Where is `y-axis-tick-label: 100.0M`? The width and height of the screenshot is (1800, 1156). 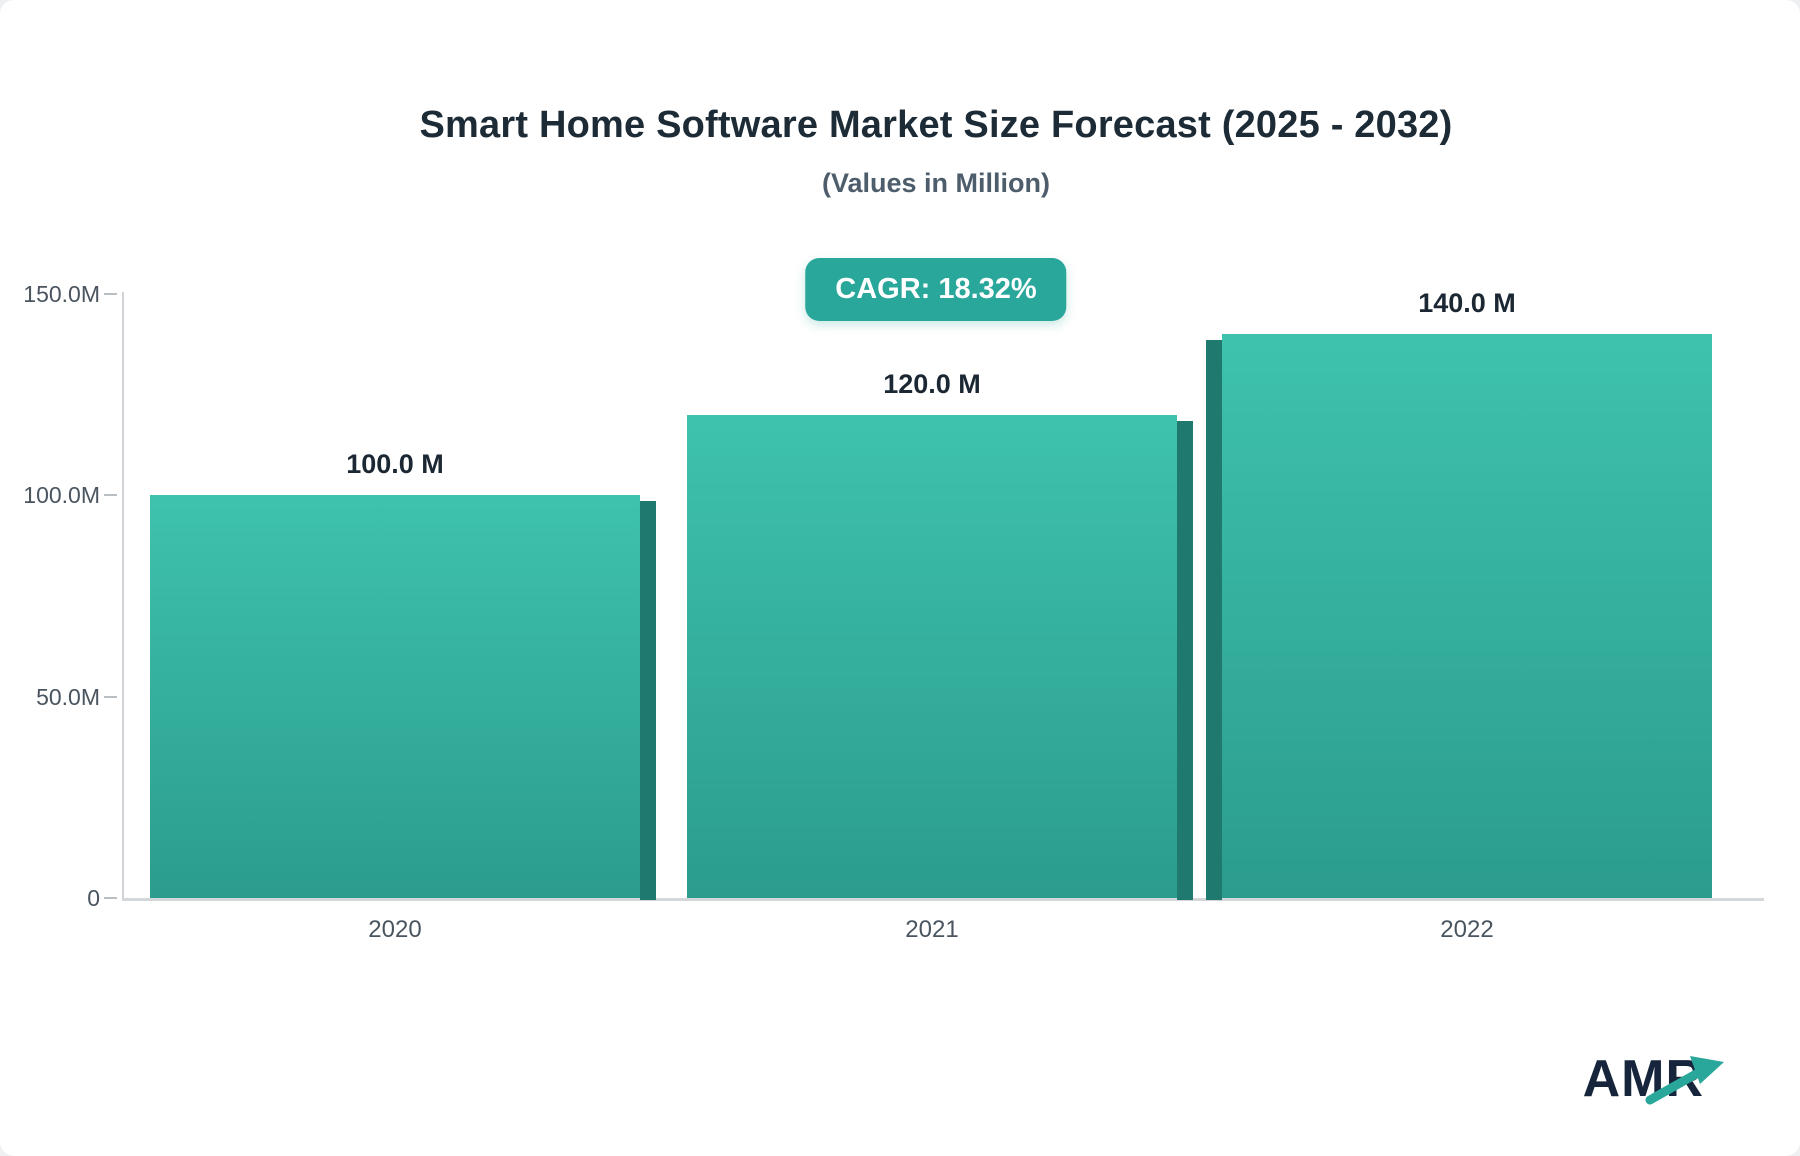
y-axis-tick-label: 100.0M is located at coordinates (61, 495).